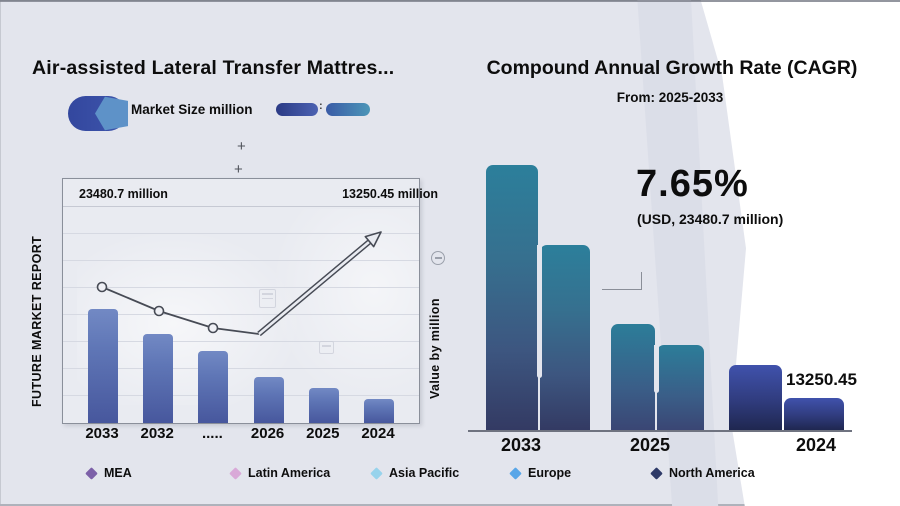 This screenshot has width=900, height=506. Describe the element at coordinates (297, 109) in the screenshot. I see `mini-pill-icon-left` at that location.